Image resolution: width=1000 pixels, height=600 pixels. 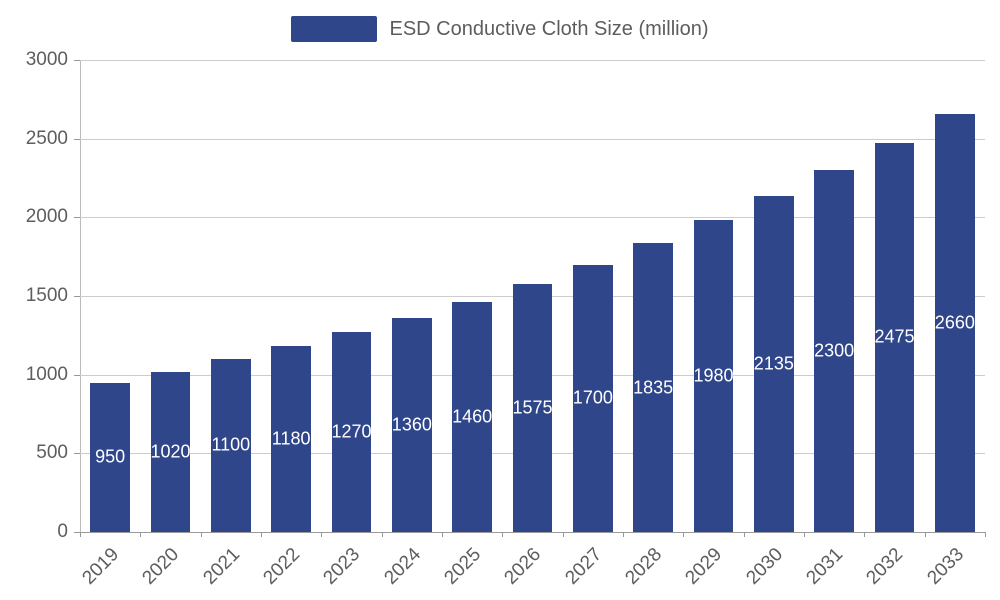 What do you see at coordinates (764, 566) in the screenshot?
I see `x-tick-label-text: 2030` at bounding box center [764, 566].